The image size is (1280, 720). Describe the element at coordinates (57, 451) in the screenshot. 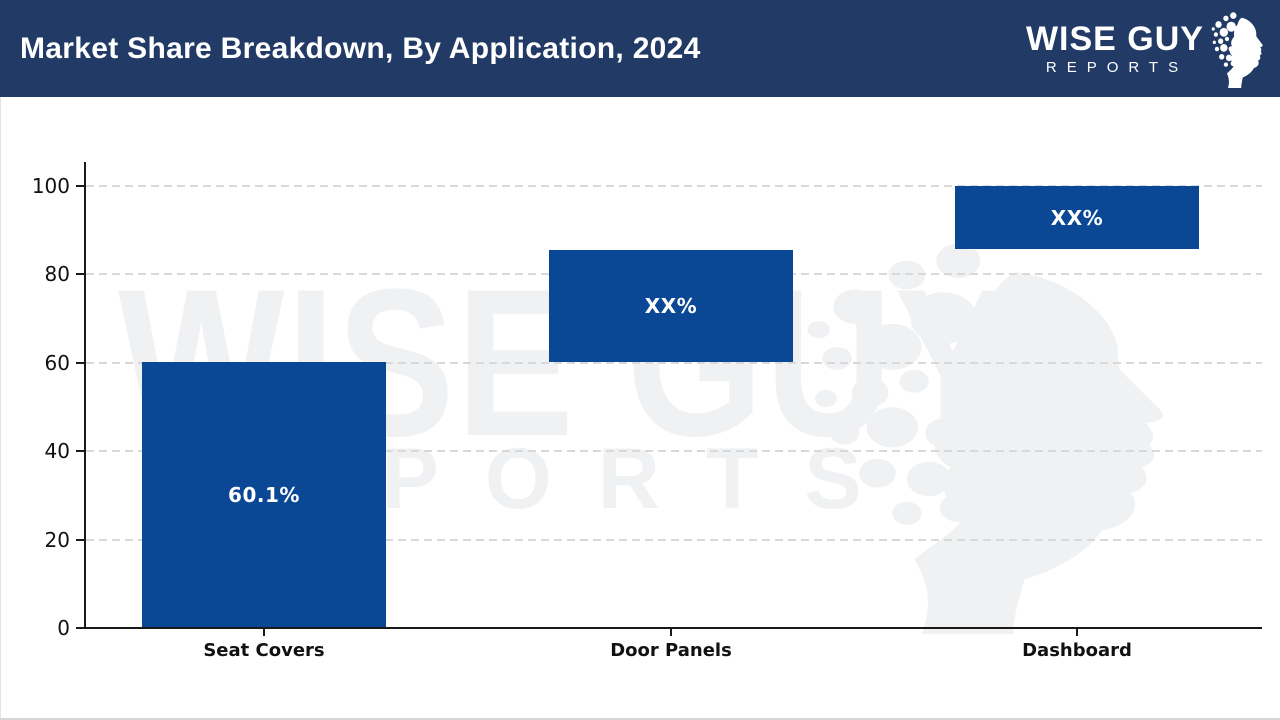

I see `y-tick-label: 40` at that location.